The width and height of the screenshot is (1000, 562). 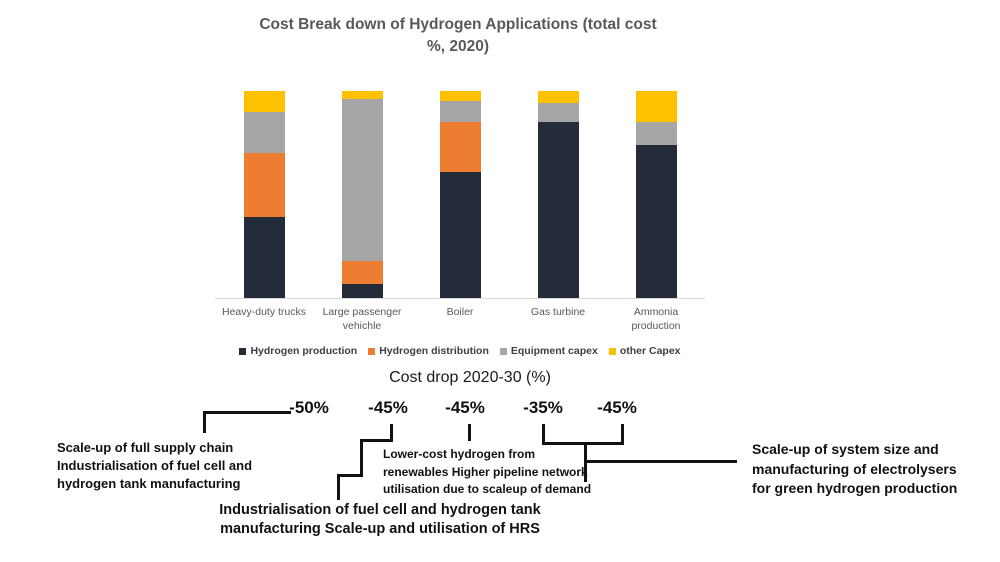 I want to click on legend-item-other-capex: other Capex, so click(x=644, y=351).